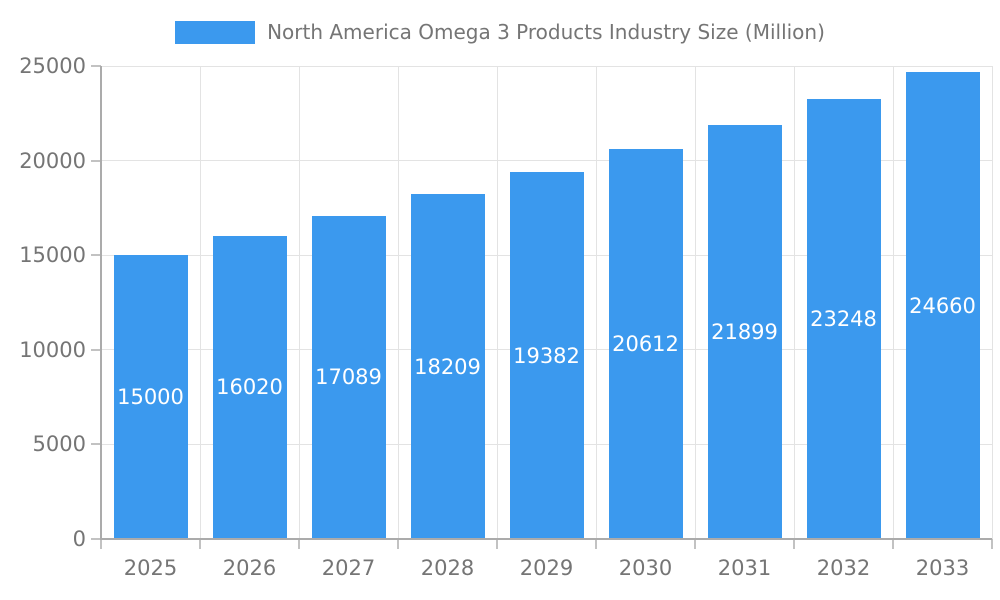 This screenshot has width=1000, height=600. Describe the element at coordinates (52, 160) in the screenshot. I see `y-axis-tick-label: 20000` at that location.